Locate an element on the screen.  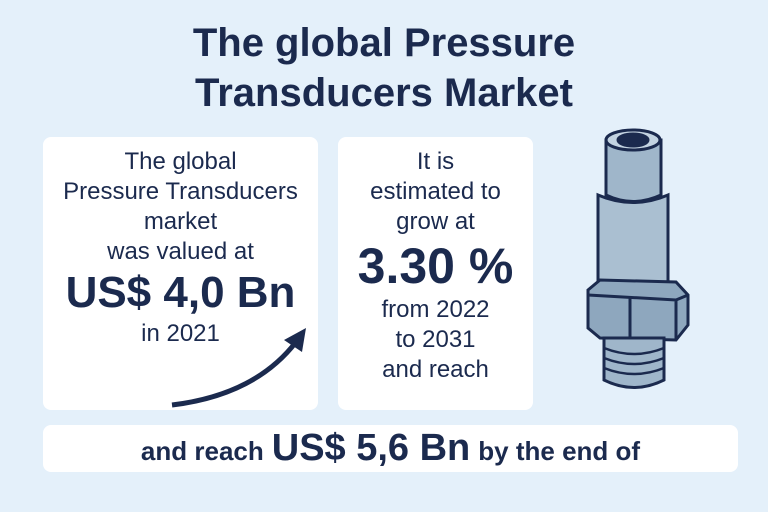
forecast-banner: and reach US$ 5,6 Bn by the end of is located at coordinates (390, 448).